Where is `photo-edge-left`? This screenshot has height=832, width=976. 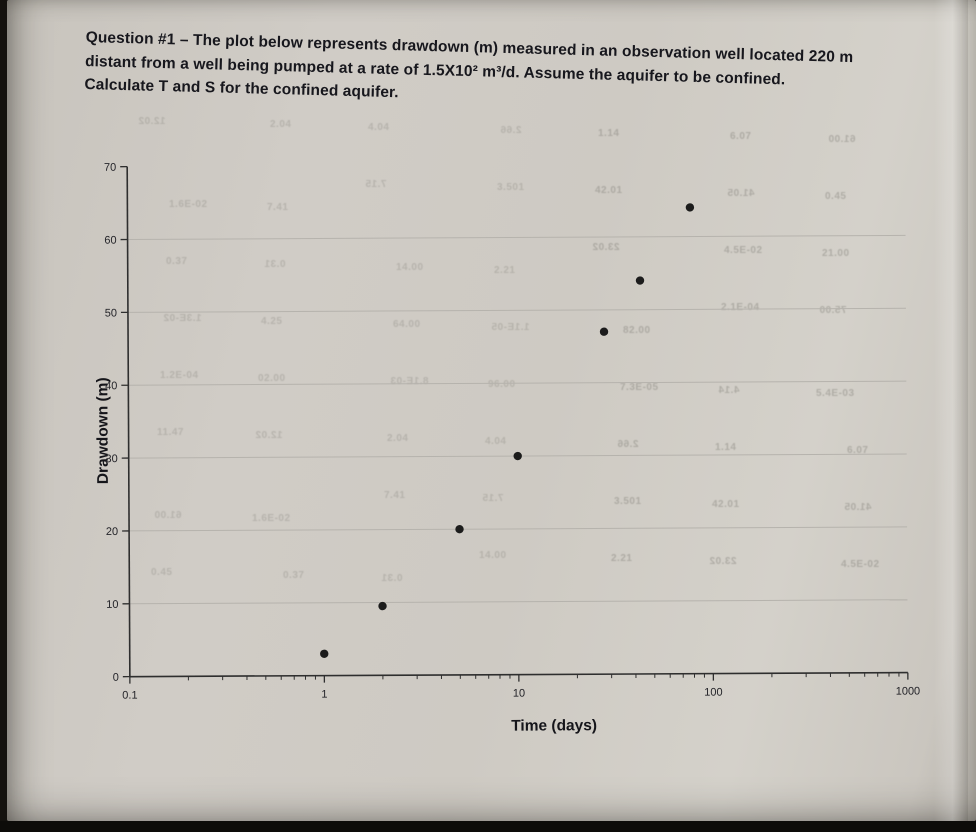 photo-edge-left is located at coordinates (3, 416).